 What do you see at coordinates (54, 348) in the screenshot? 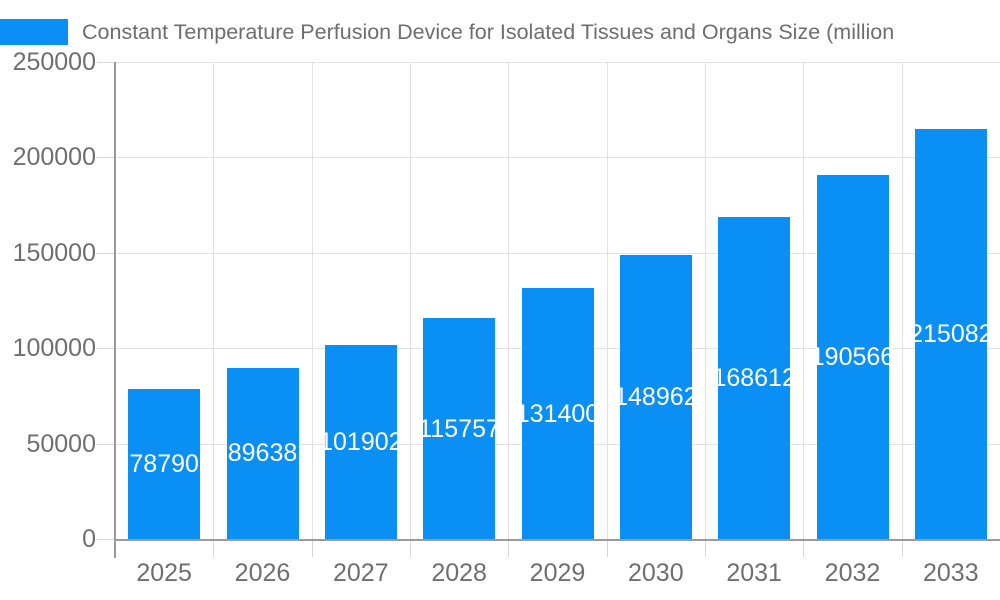
I see `y-axis-tick-label: 100000` at bounding box center [54, 348].